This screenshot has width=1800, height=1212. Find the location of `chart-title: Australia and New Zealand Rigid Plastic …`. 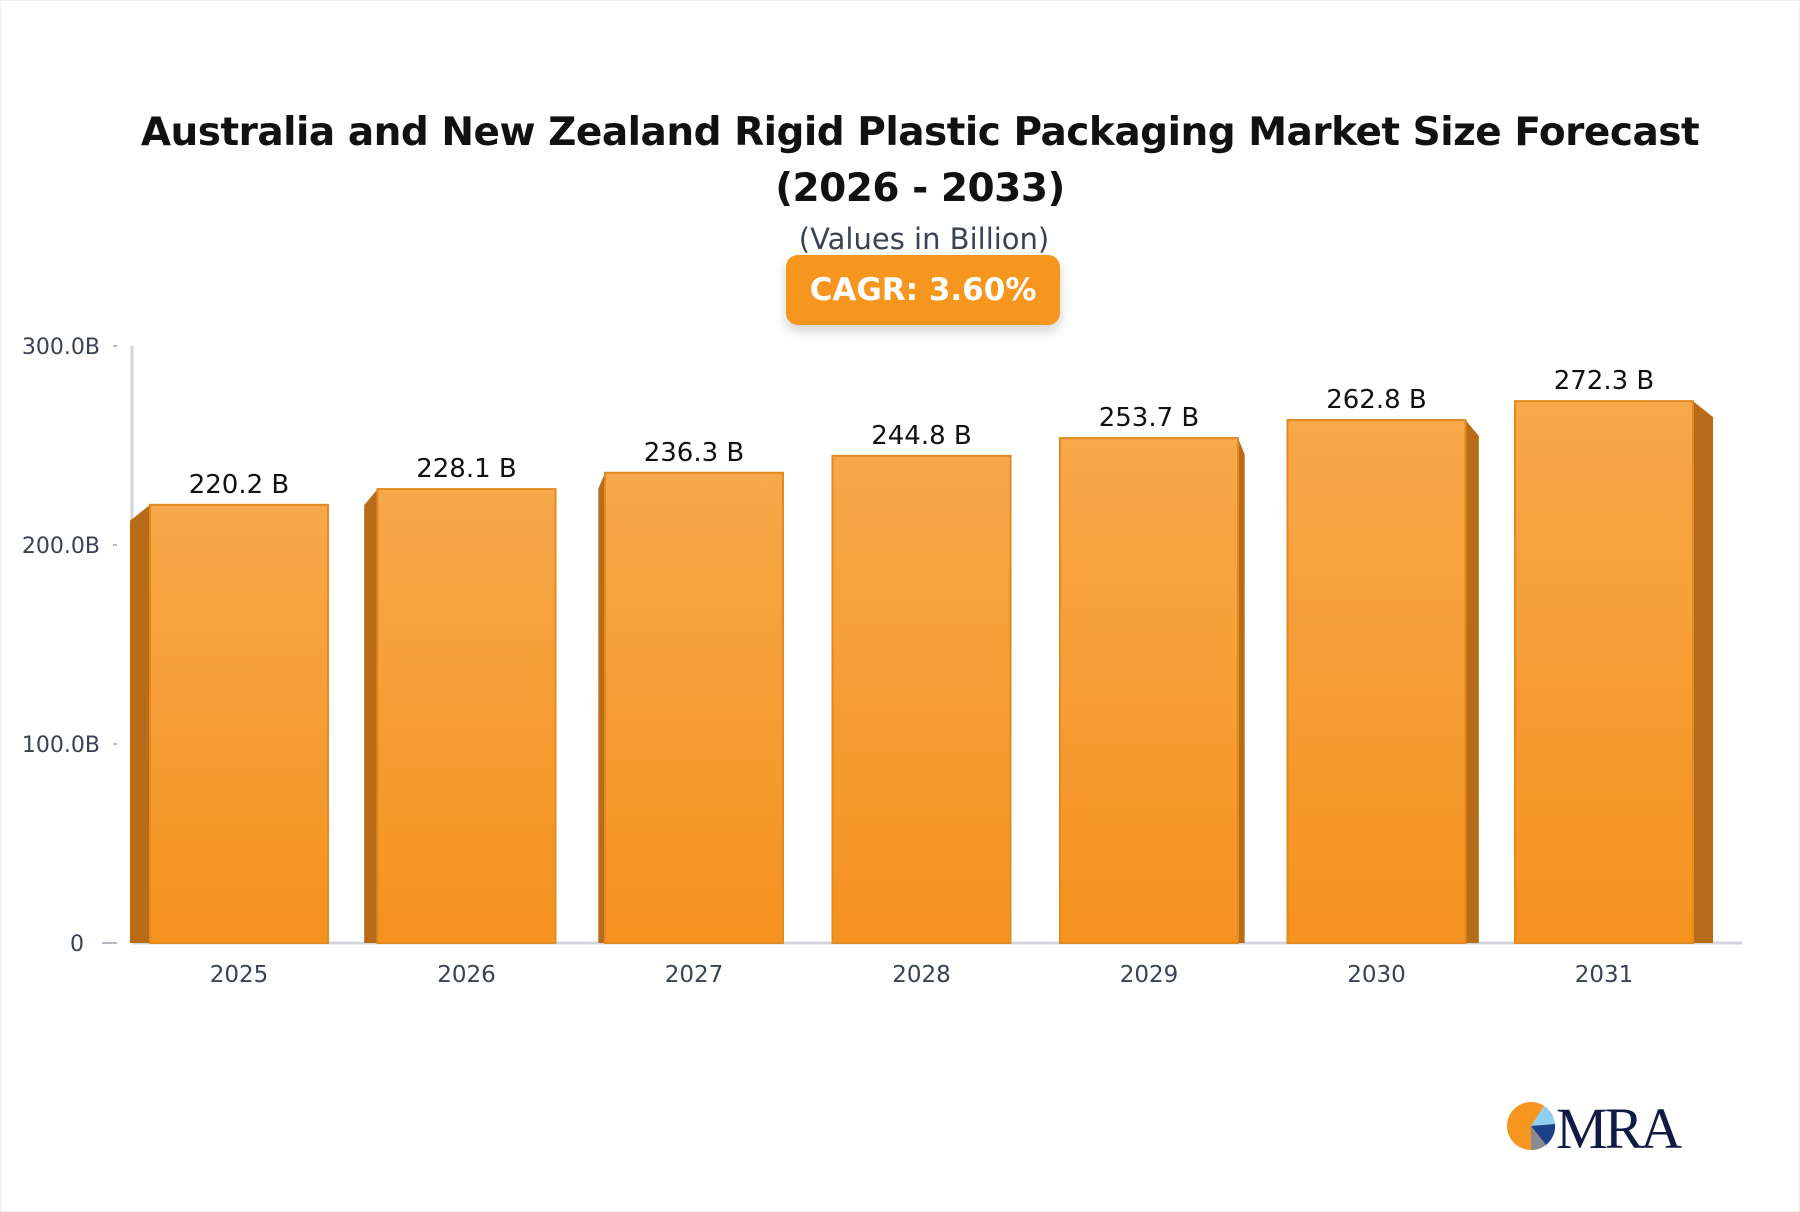

chart-title: Australia and New Zealand Rigid Plastic … is located at coordinates (920, 160).